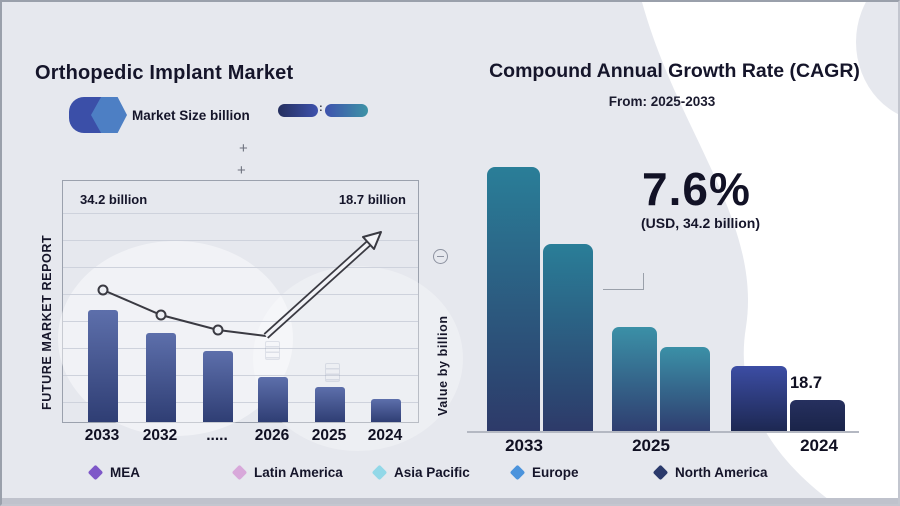 The height and width of the screenshot is (506, 900). I want to click on bar-value-label: 18.7, so click(806, 383).